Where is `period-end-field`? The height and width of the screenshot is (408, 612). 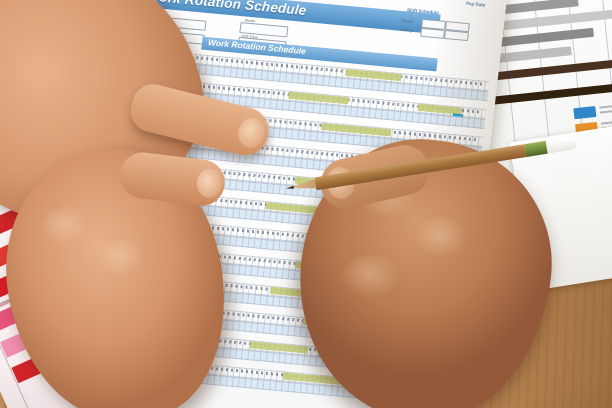 period-end-field is located at coordinates (457, 27).